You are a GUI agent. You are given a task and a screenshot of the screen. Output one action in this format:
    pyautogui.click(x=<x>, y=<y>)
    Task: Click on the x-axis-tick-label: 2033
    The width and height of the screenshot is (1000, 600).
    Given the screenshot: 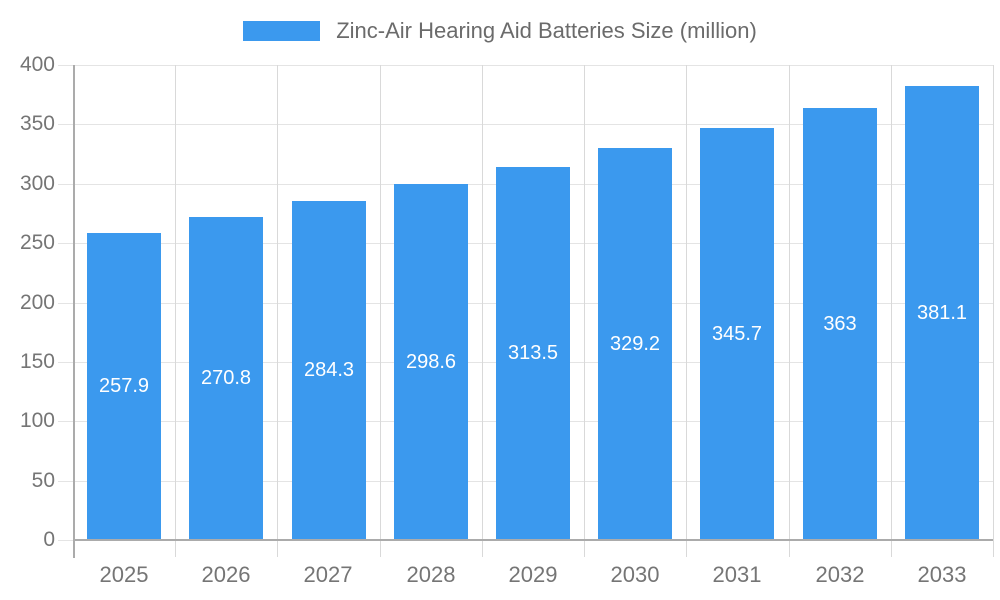 What is the action you would take?
    pyautogui.click(x=942, y=574)
    